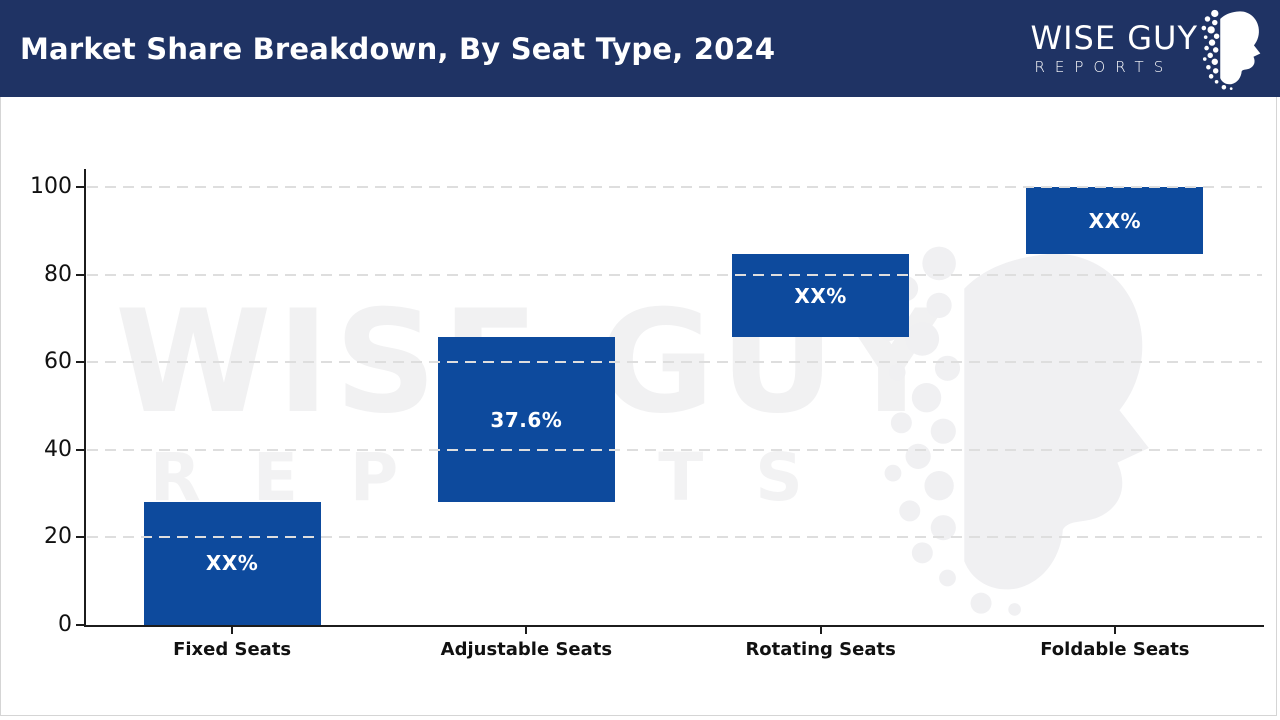  What do you see at coordinates (1114, 37) in the screenshot?
I see `logo-wordmark-line1: WISE GUY` at bounding box center [1114, 37].